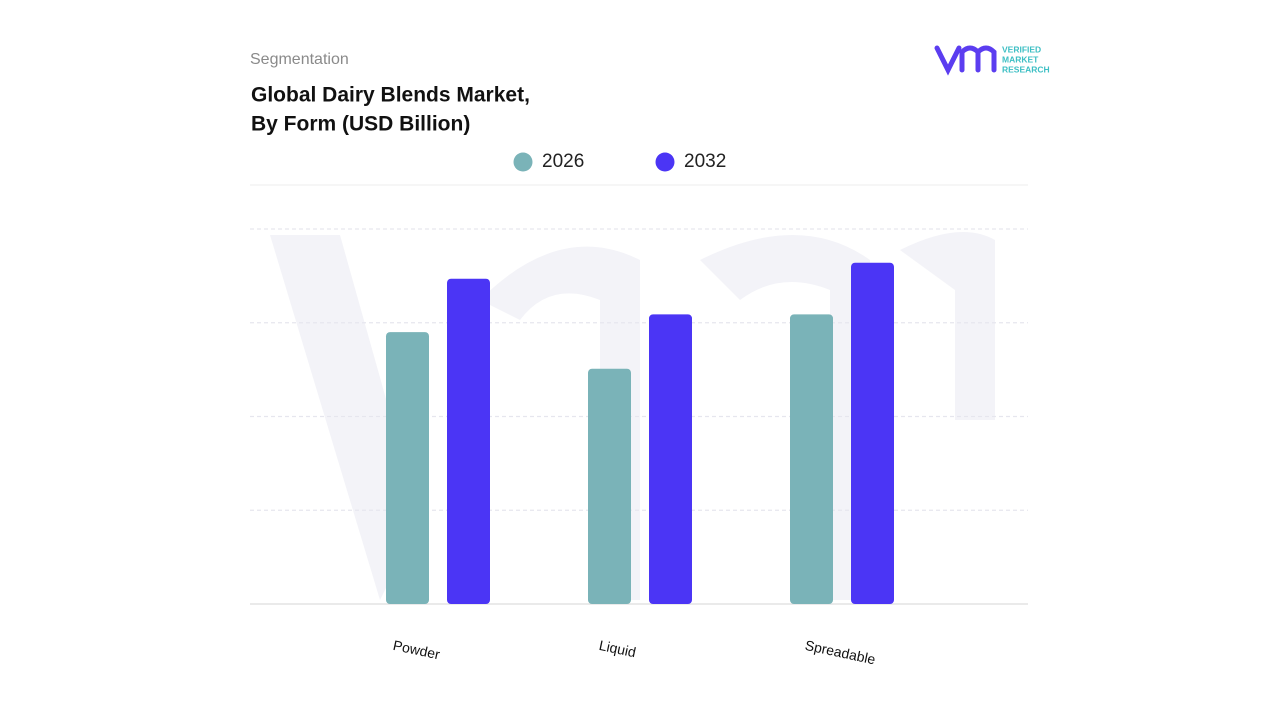 The height and width of the screenshot is (720, 1280). I want to click on logo-text: MARKET, so click(1020, 59).